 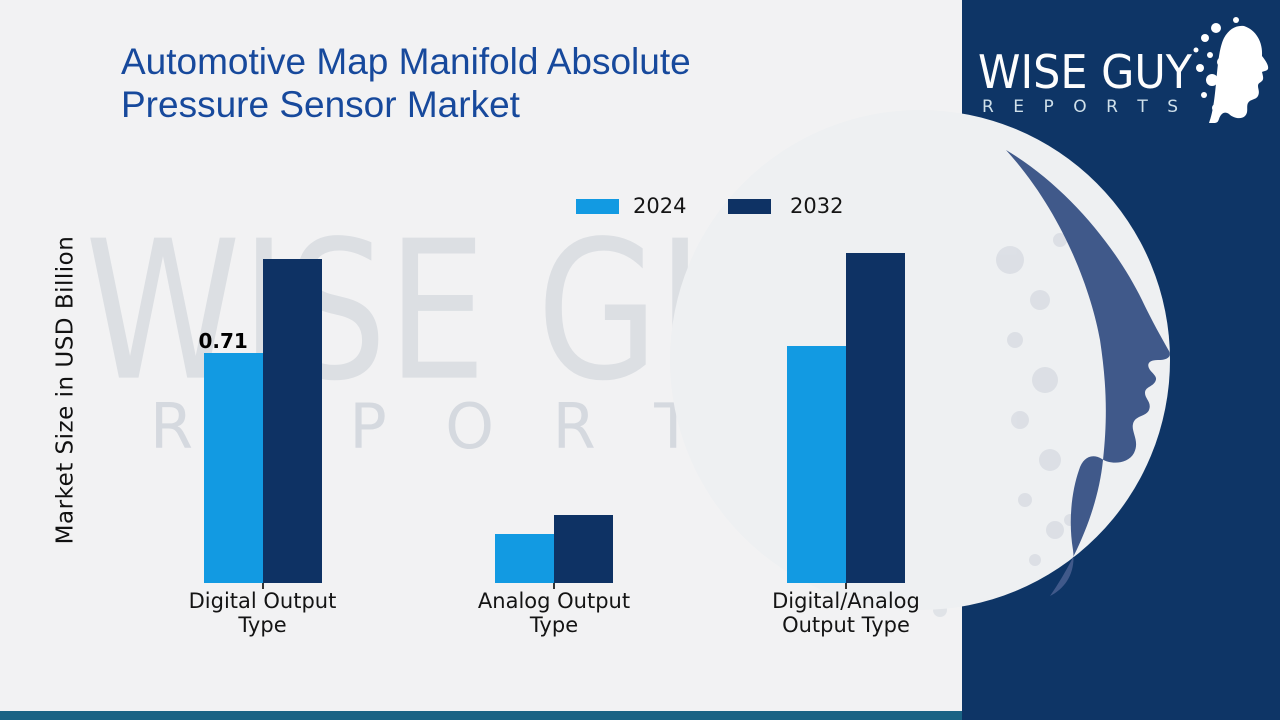 What do you see at coordinates (817, 206) in the screenshot?
I see `legend-label-2032: 2032` at bounding box center [817, 206].